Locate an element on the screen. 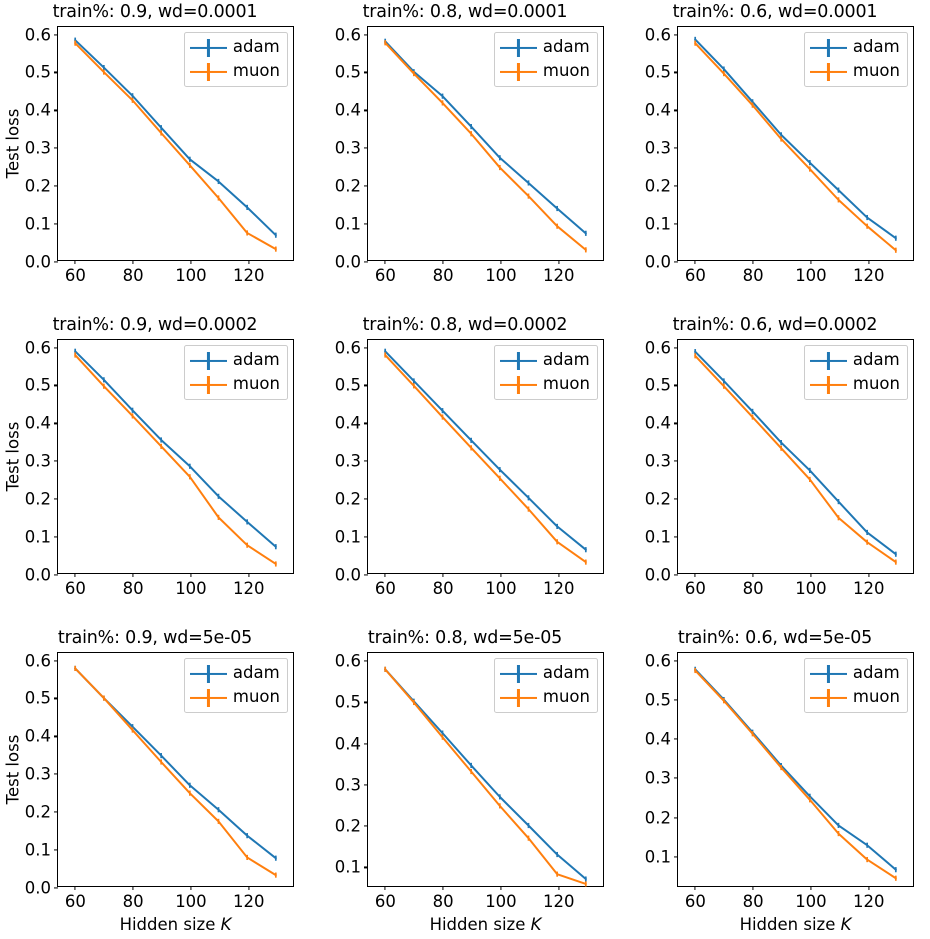 The width and height of the screenshot is (930, 939). subplot-title: train%: 0.9, wd=0.0001 is located at coordinates (155, 12).